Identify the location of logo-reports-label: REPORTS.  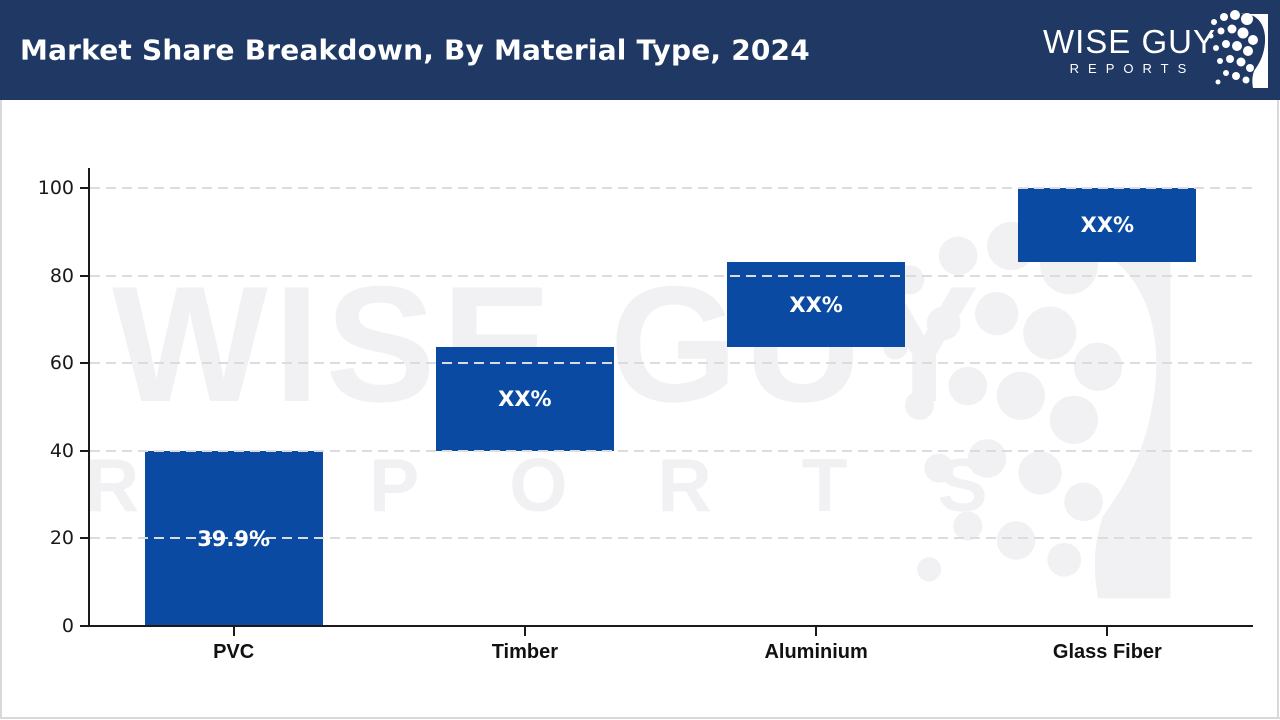
(1132, 69).